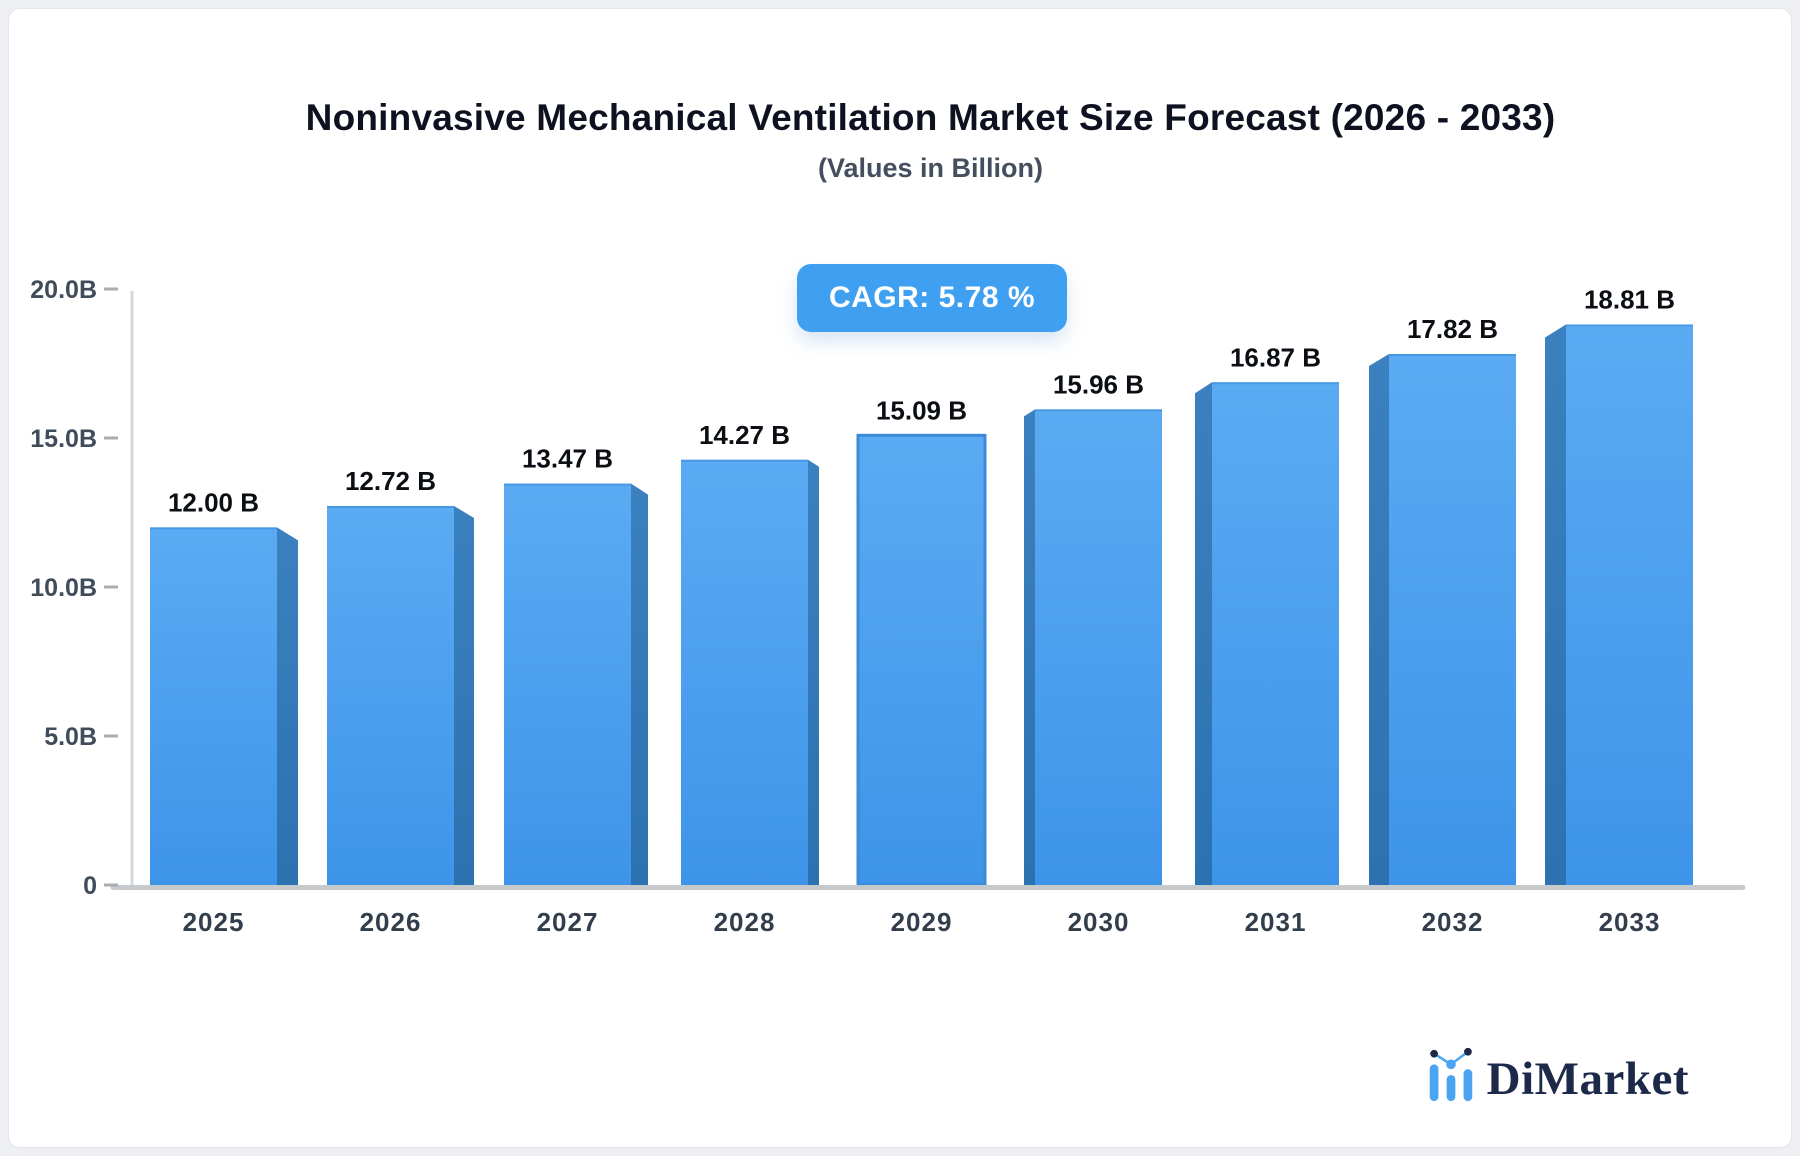 This screenshot has width=1800, height=1156. Describe the element at coordinates (639, 684) in the screenshot. I see `bar-side-2027` at that location.